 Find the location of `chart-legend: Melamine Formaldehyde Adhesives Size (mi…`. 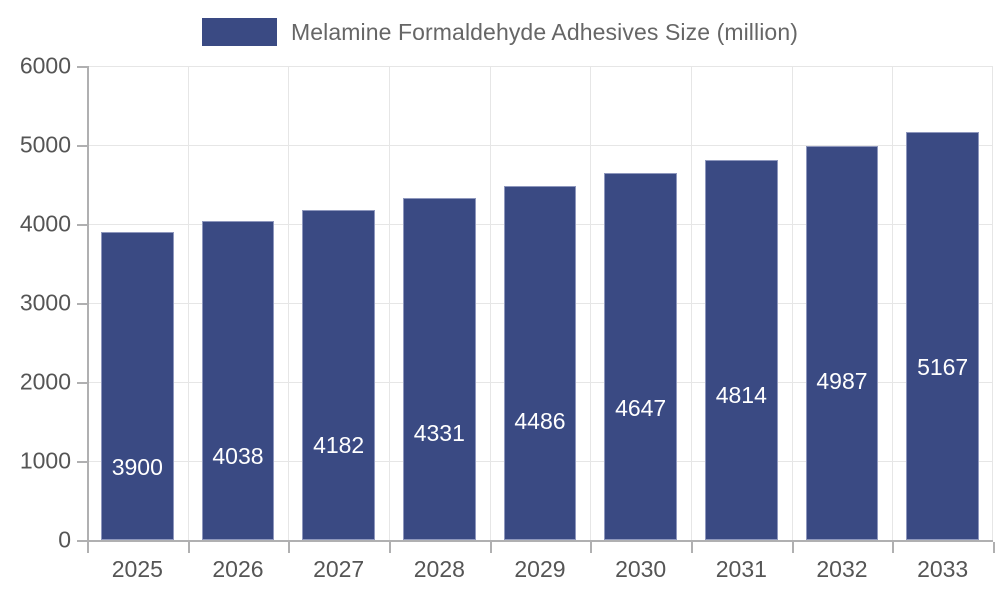

chart-legend: Melamine Formaldehyde Adhesives Size (mi… is located at coordinates (500, 32).